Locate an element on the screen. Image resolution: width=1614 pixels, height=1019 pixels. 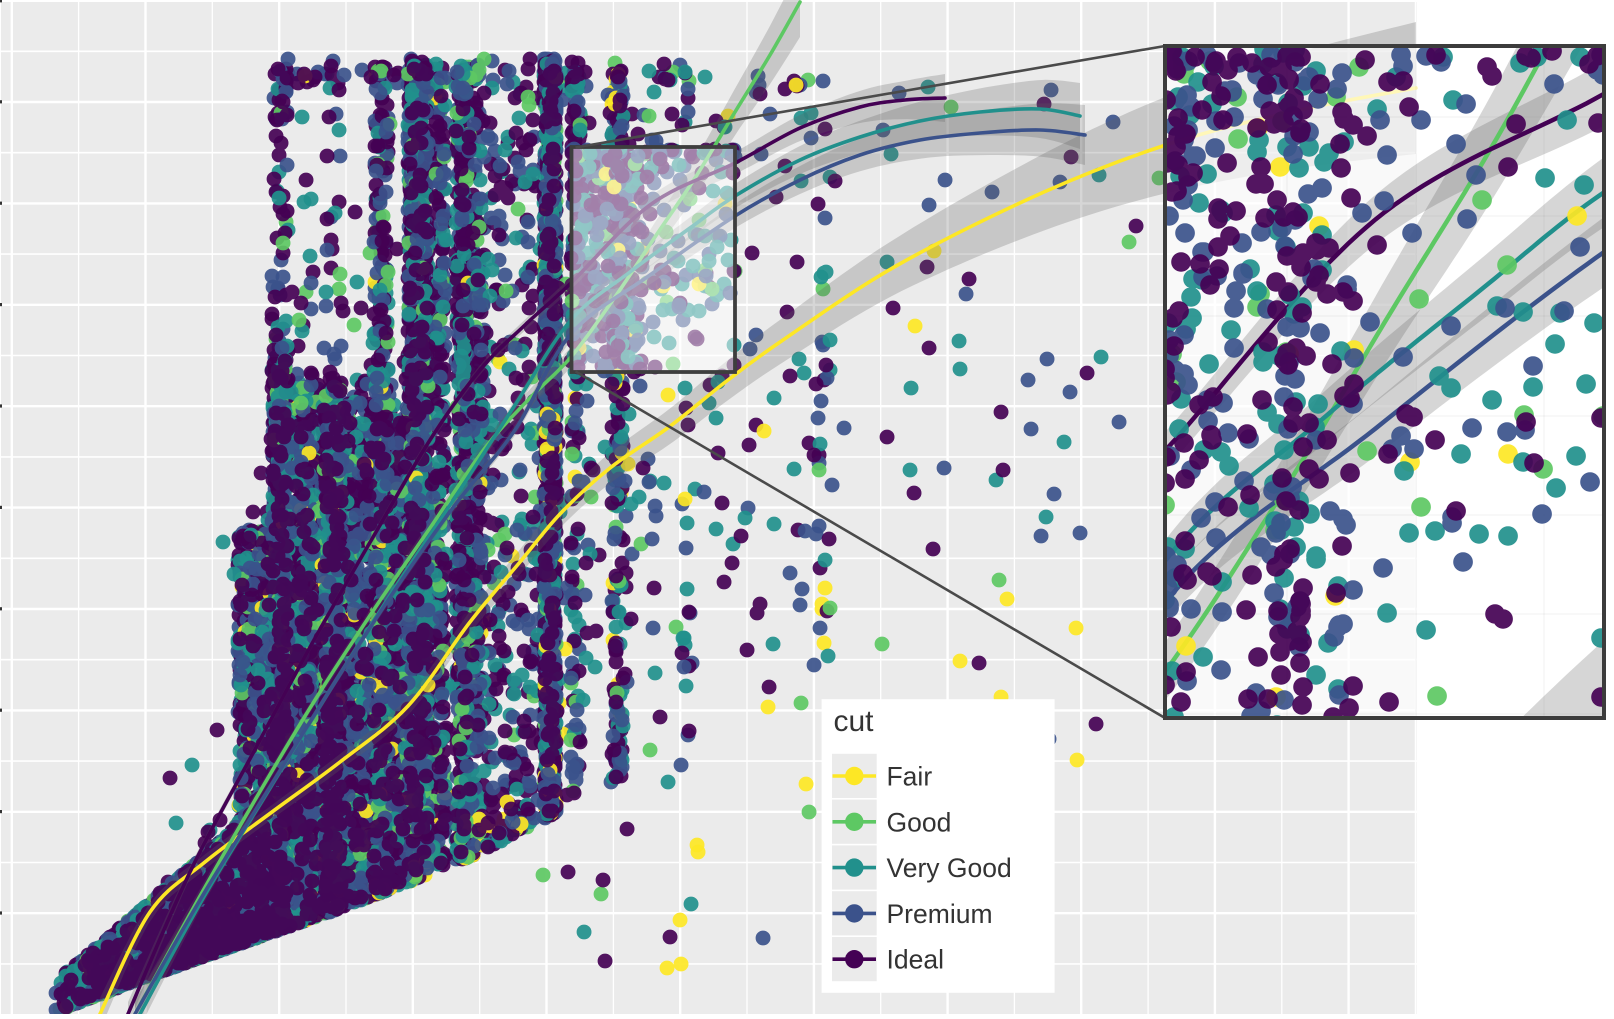
svg-text: Ideal is located at coordinates (915, 960).